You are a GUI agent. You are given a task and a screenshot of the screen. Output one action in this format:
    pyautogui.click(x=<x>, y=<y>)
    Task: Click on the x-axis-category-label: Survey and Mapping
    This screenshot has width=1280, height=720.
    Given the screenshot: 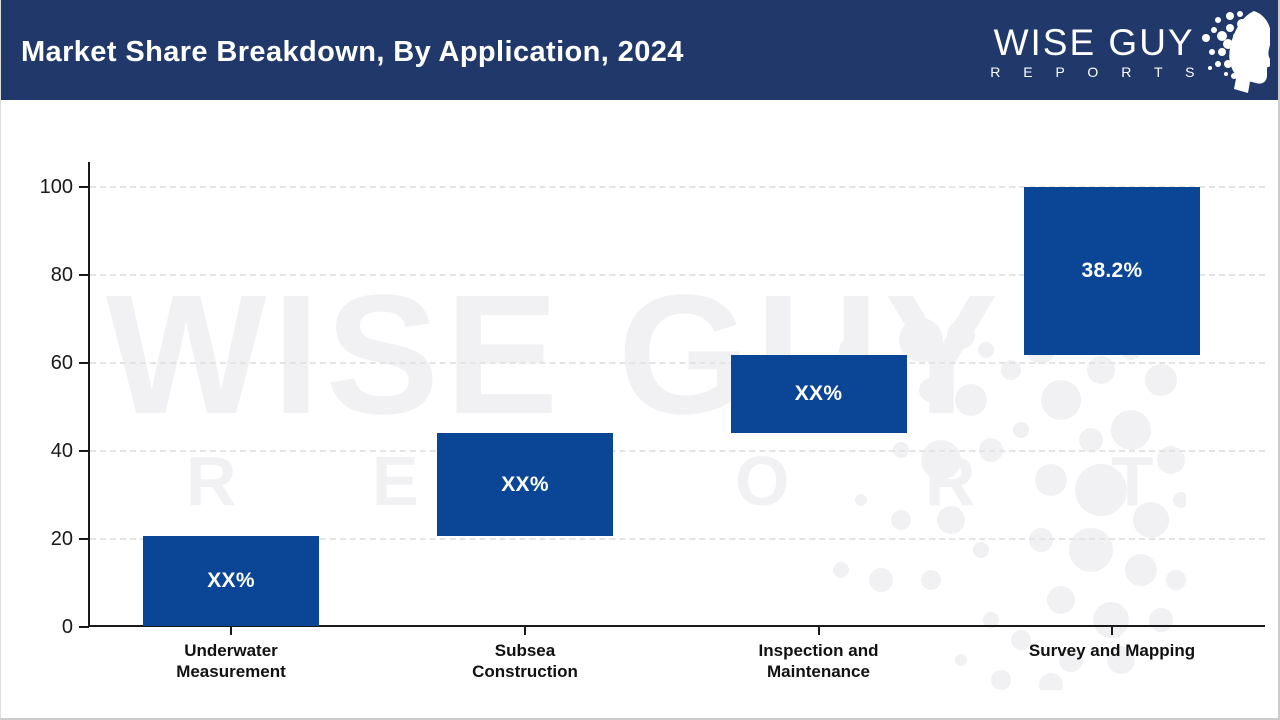 What is the action you would take?
    pyautogui.click(x=1112, y=650)
    